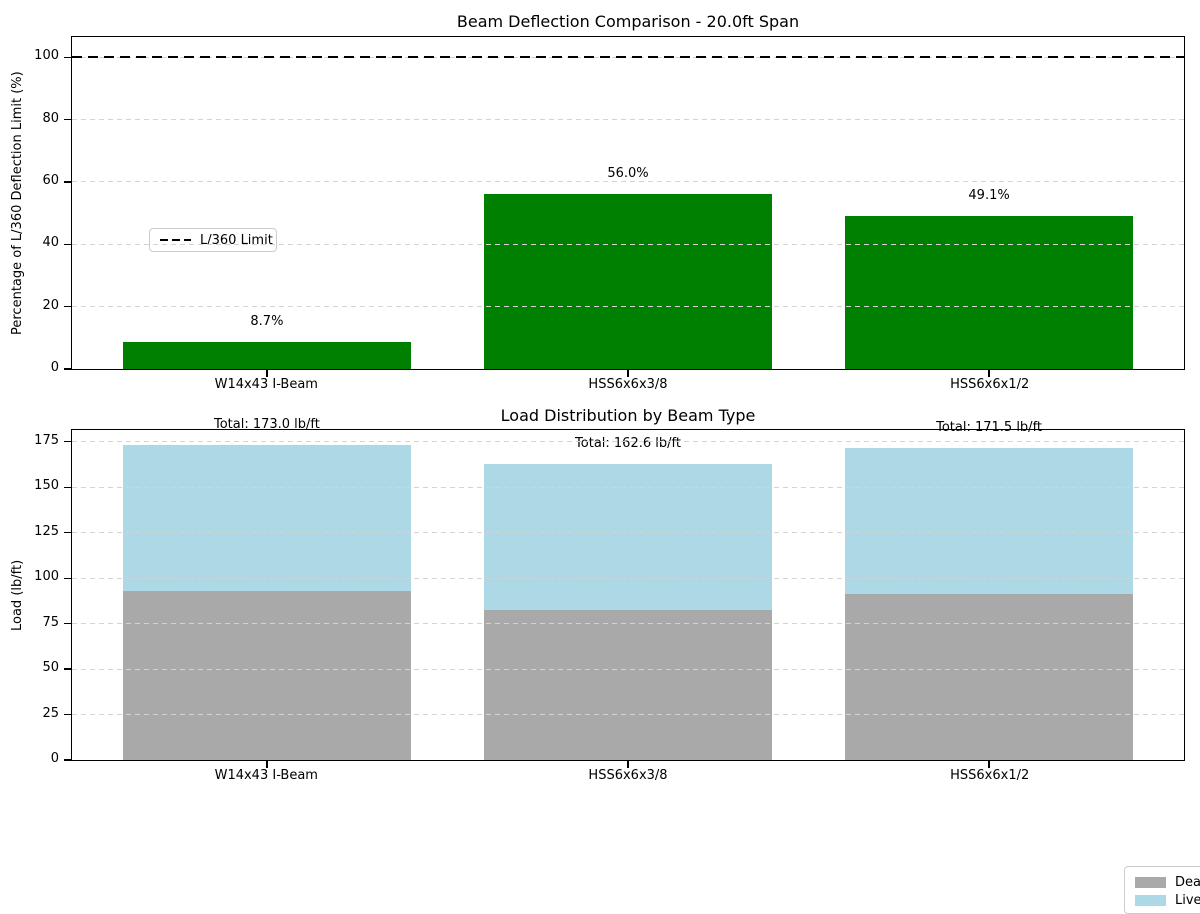 The width and height of the screenshot is (1200, 914). I want to click on legend-entry-live-load: Live Load, so click(1167, 900).